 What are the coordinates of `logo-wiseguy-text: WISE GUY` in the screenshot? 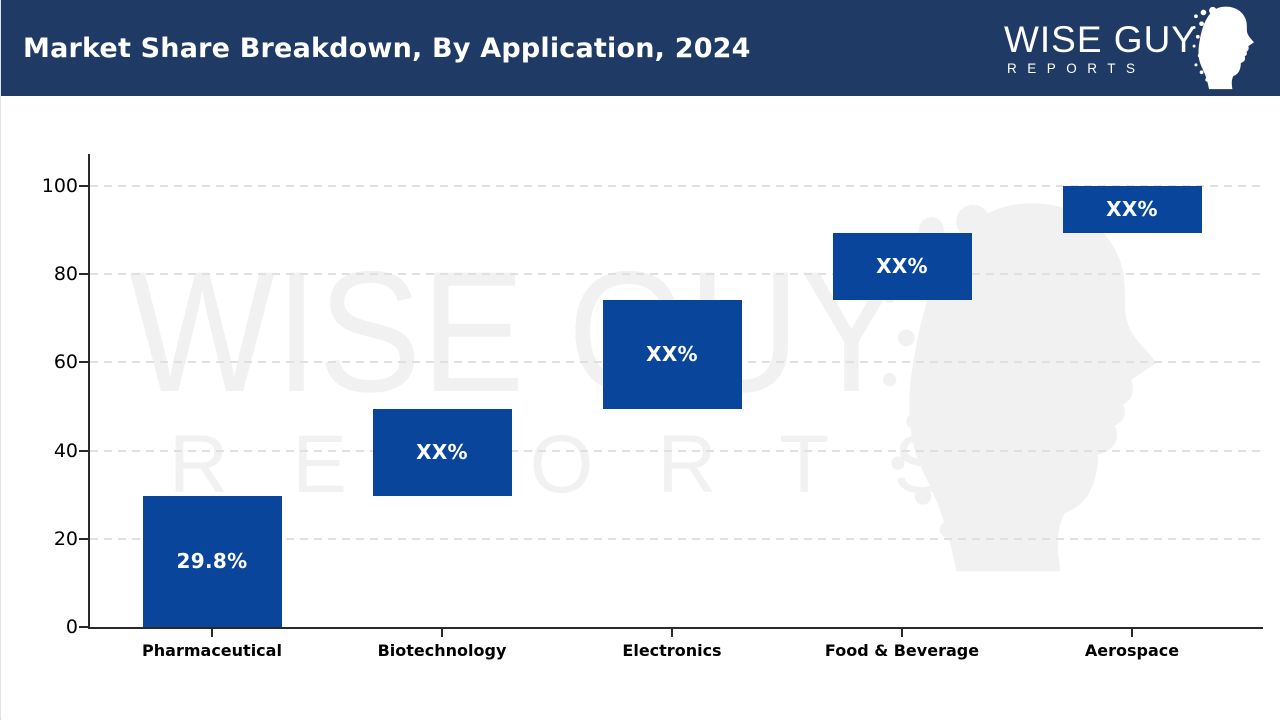 It's located at (1100, 39).